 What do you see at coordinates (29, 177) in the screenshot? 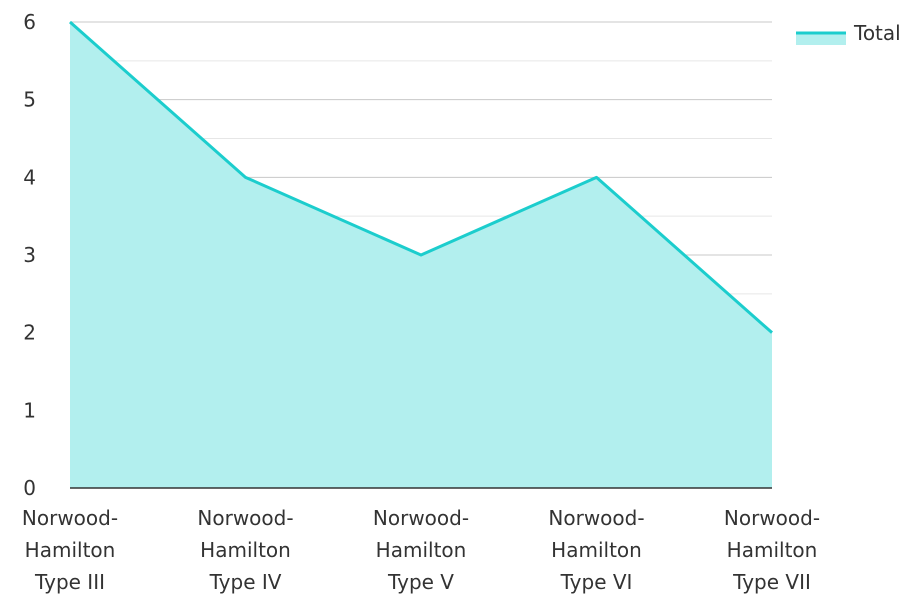
I see `y-tick-label: 4` at bounding box center [29, 177].